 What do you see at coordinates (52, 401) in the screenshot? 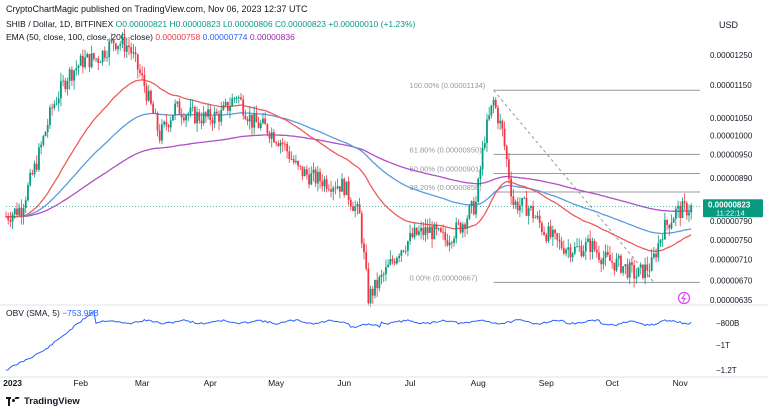
I see `brand-name: TradingView` at bounding box center [52, 401].